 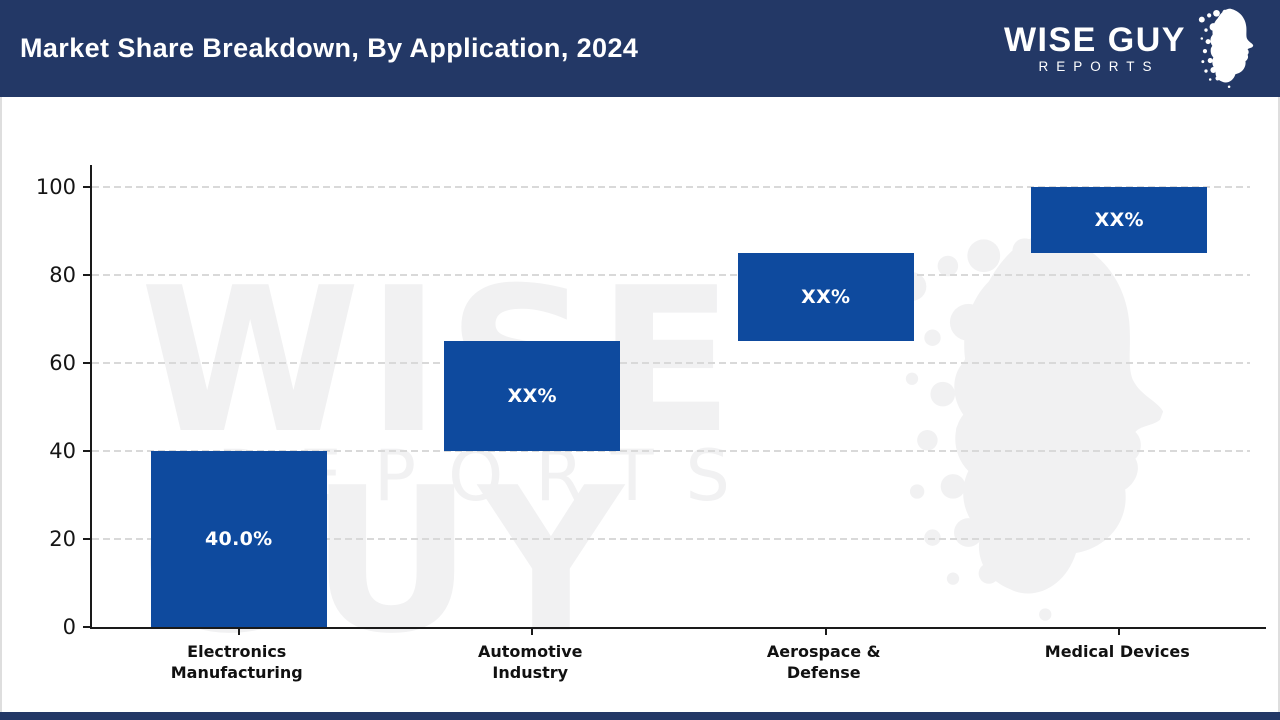 I want to click on y-tick-label-60: 60, so click(x=62, y=363).